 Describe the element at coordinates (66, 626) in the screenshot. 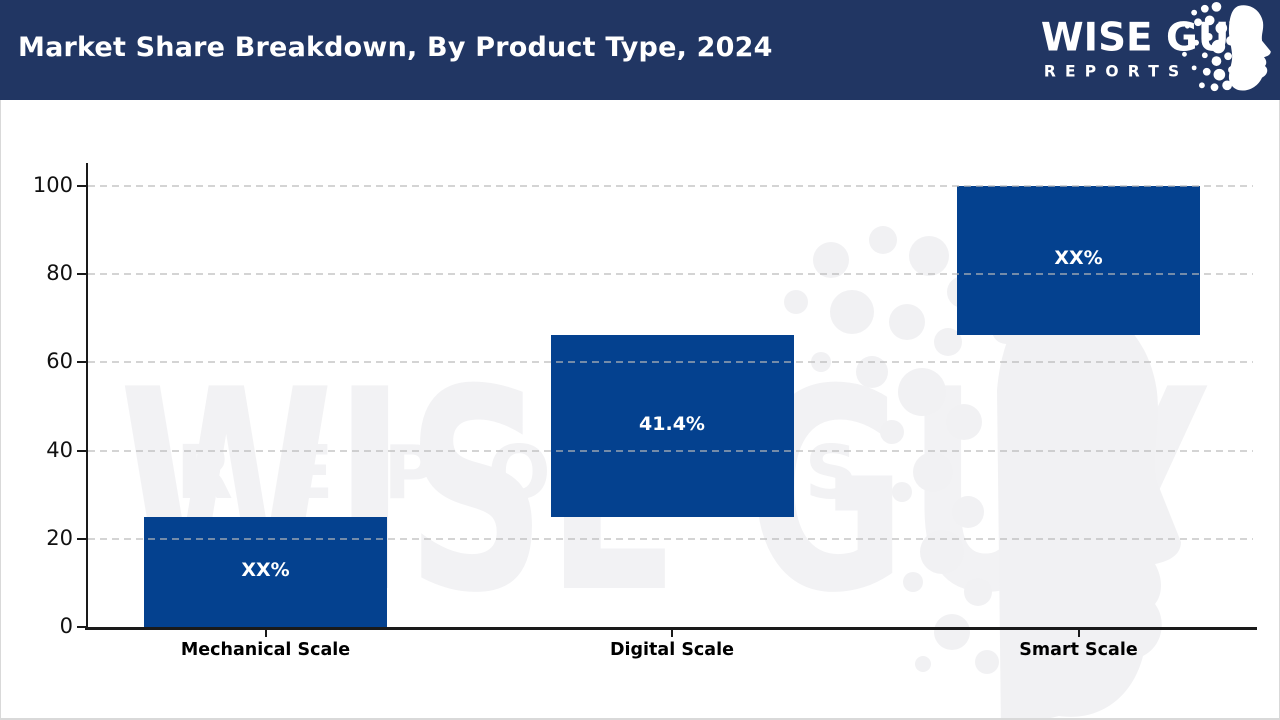

I see `y-tick-label: 0` at that location.